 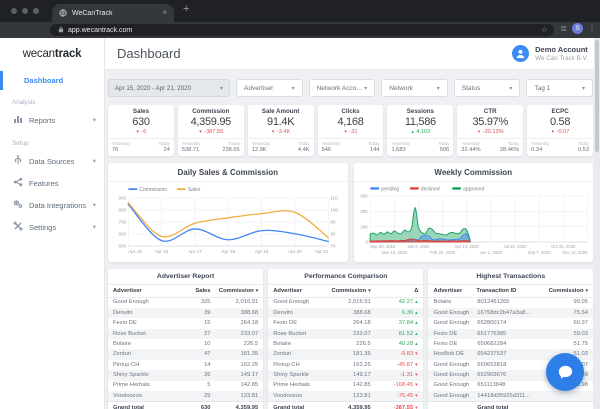 What do you see at coordinates (113, 13) in the screenshot?
I see `browser-tab: WeCanTrack ×` at bounding box center [113, 13].